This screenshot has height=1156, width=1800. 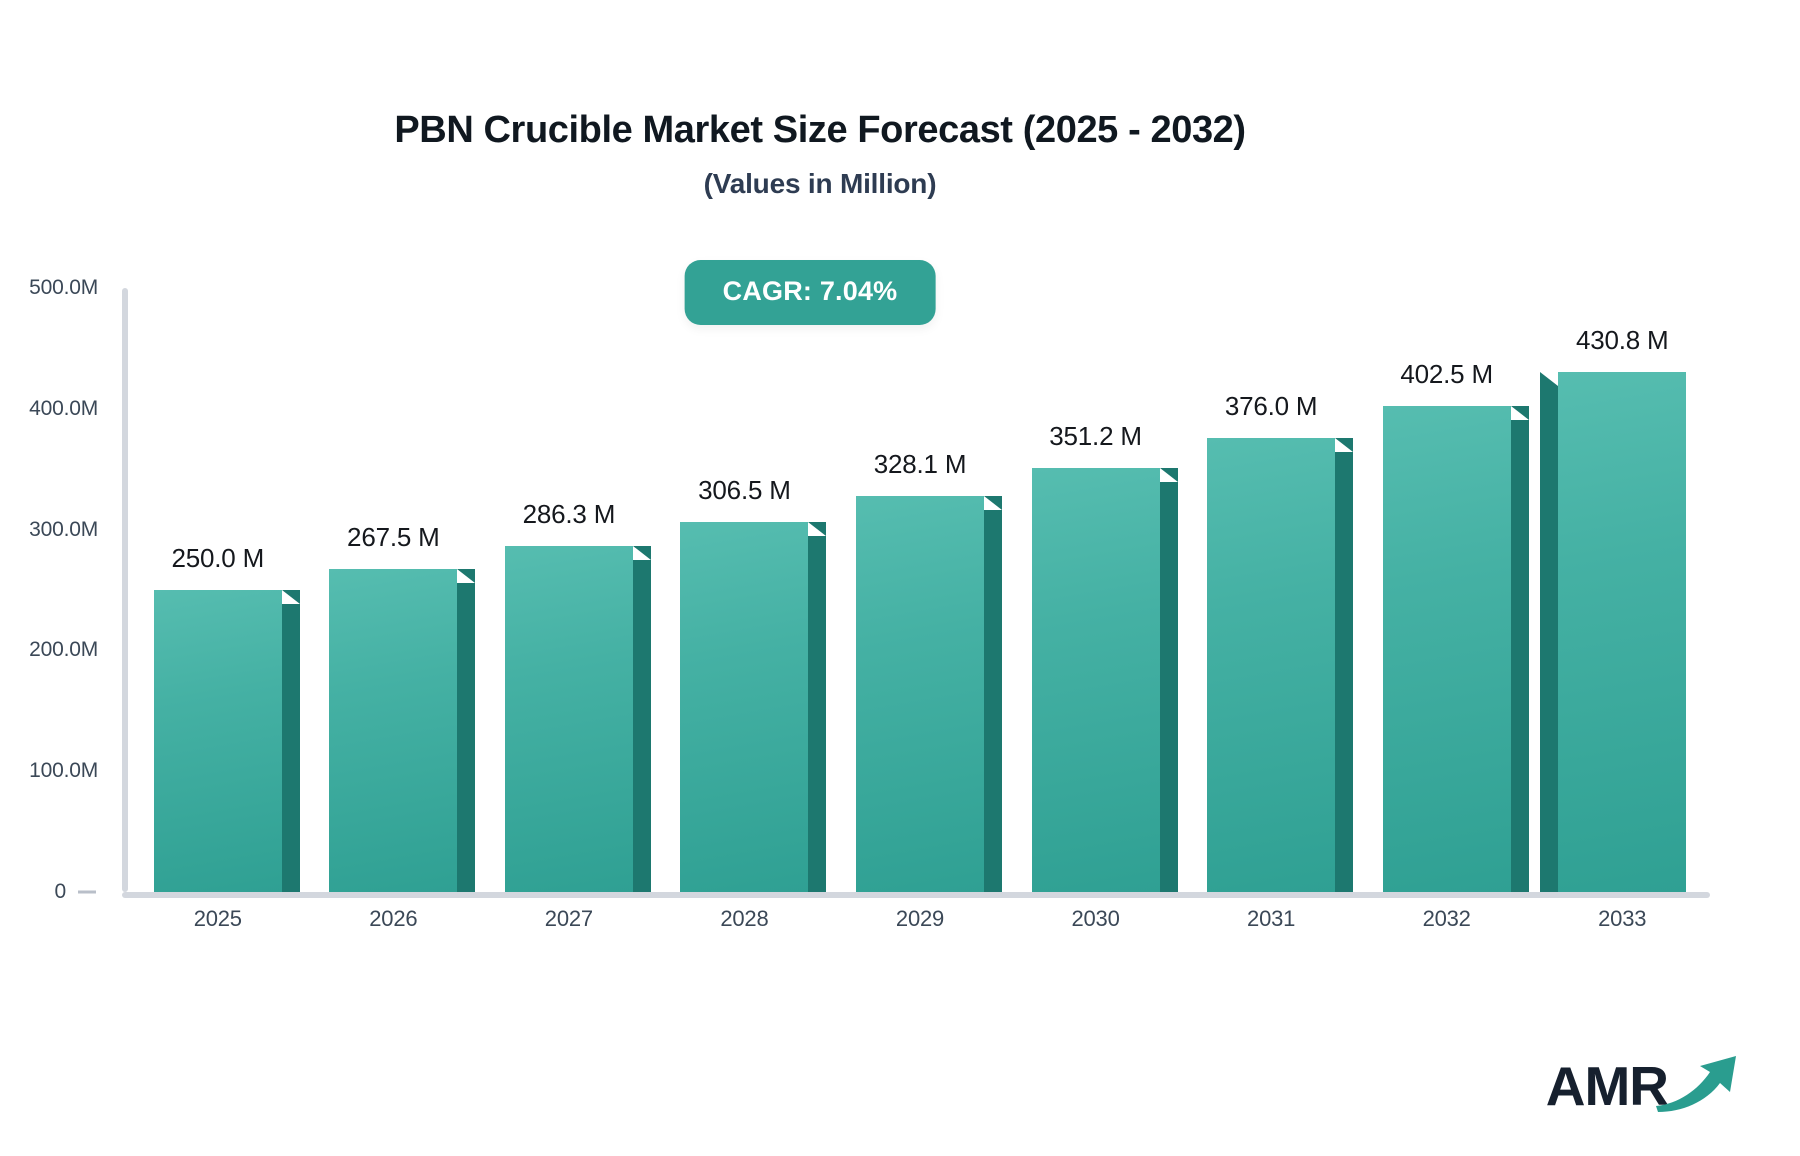 What do you see at coordinates (63, 650) in the screenshot?
I see `y-tick-label: 200.0M` at bounding box center [63, 650].